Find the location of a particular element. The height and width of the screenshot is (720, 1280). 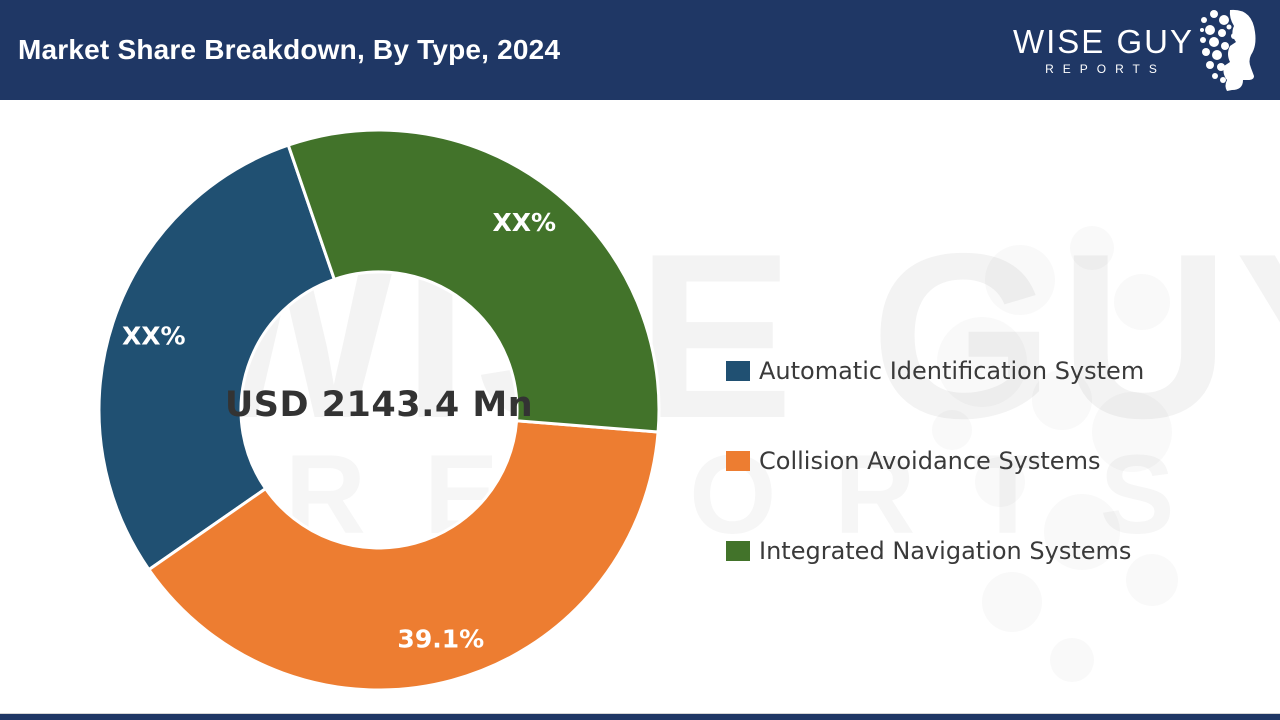

logo-subtext: REPORTS is located at coordinates (1105, 69).